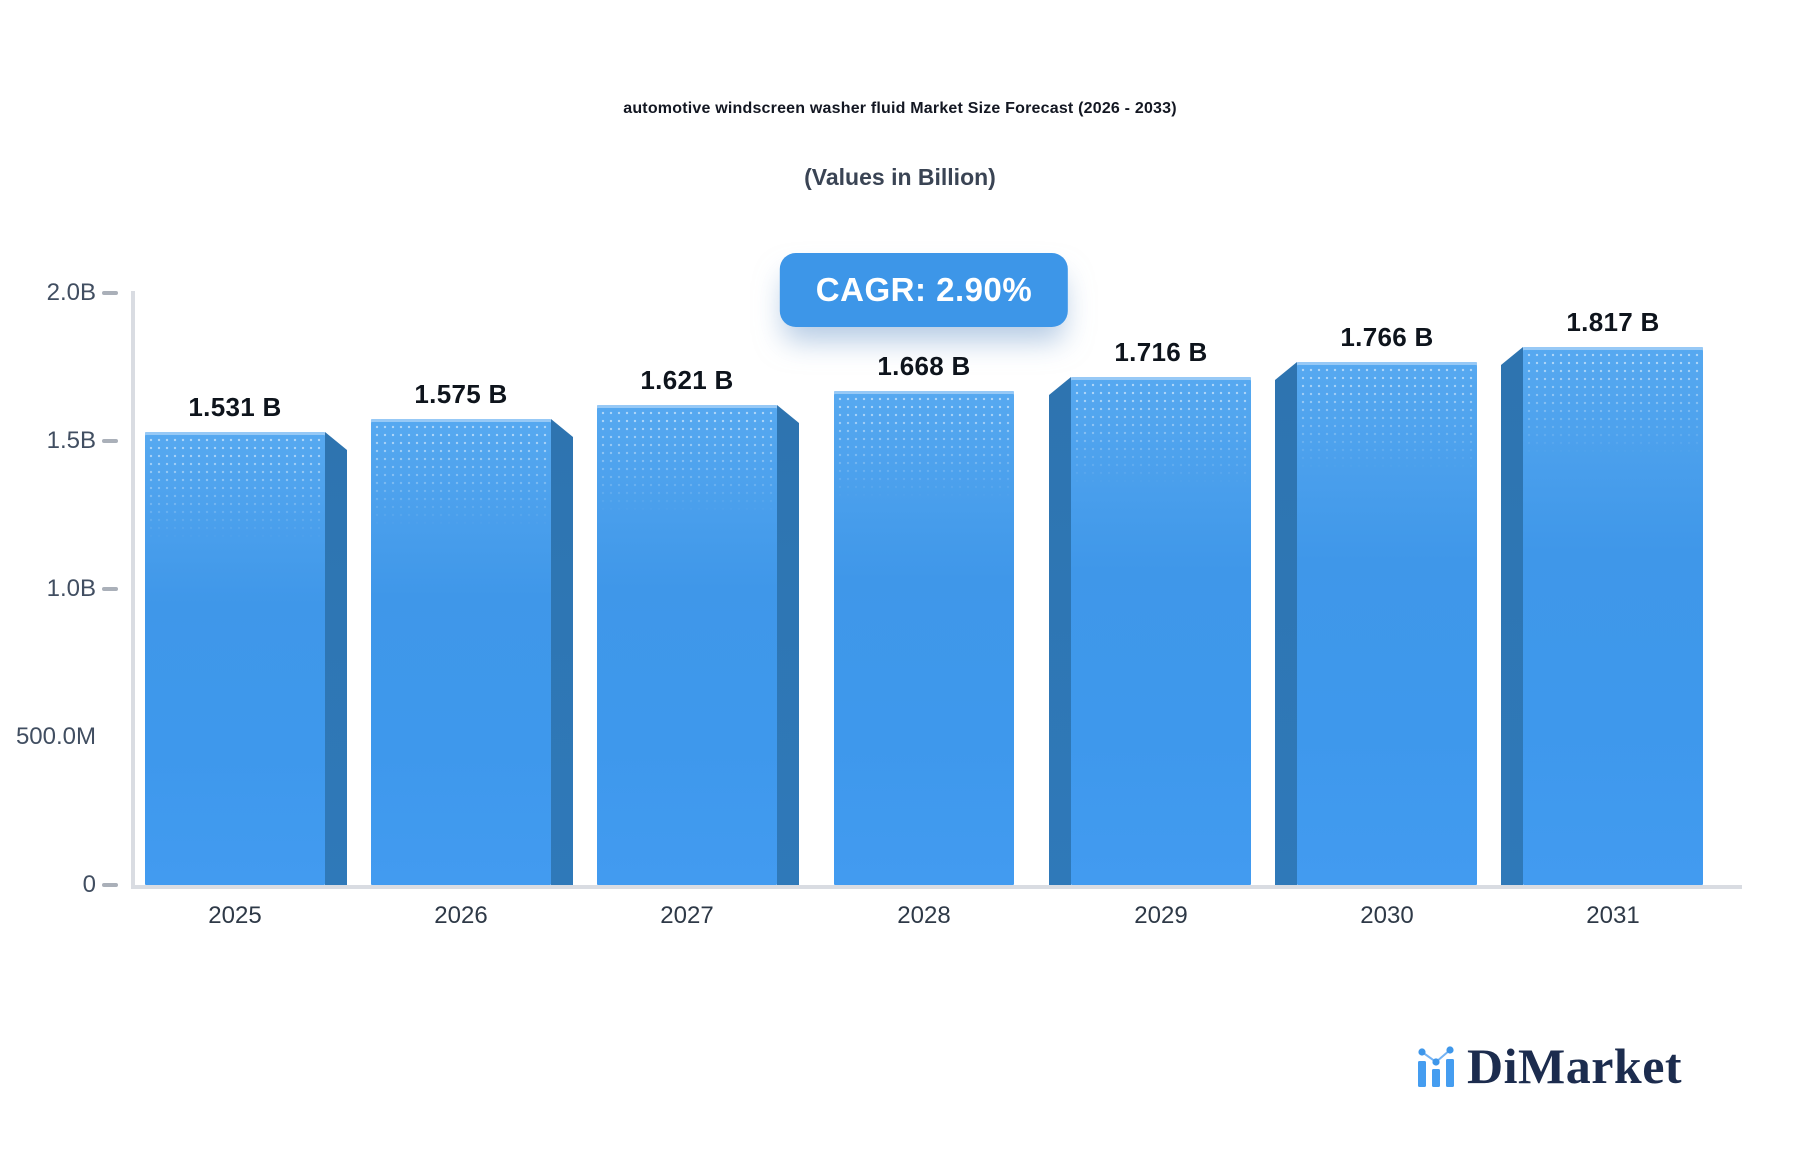  I want to click on y-axis-tick-label: 2.0B, so click(71, 292).